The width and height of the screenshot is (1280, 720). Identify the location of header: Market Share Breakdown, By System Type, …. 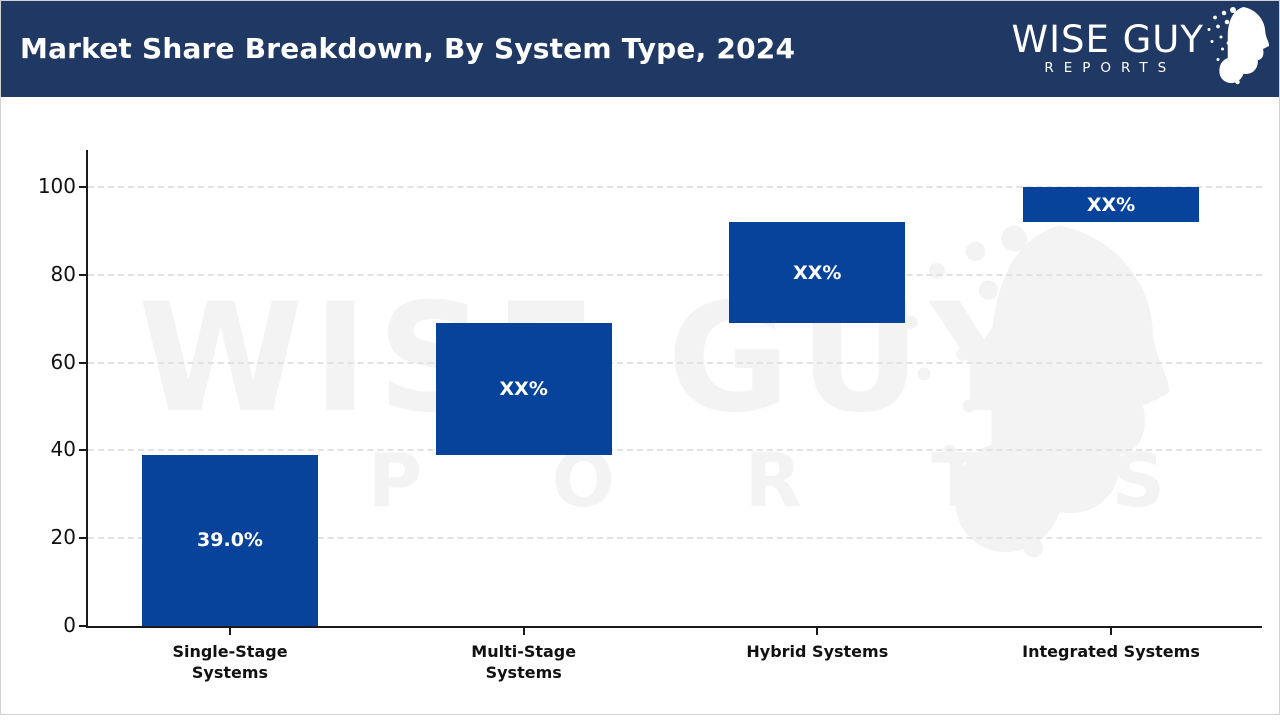
(640, 48).